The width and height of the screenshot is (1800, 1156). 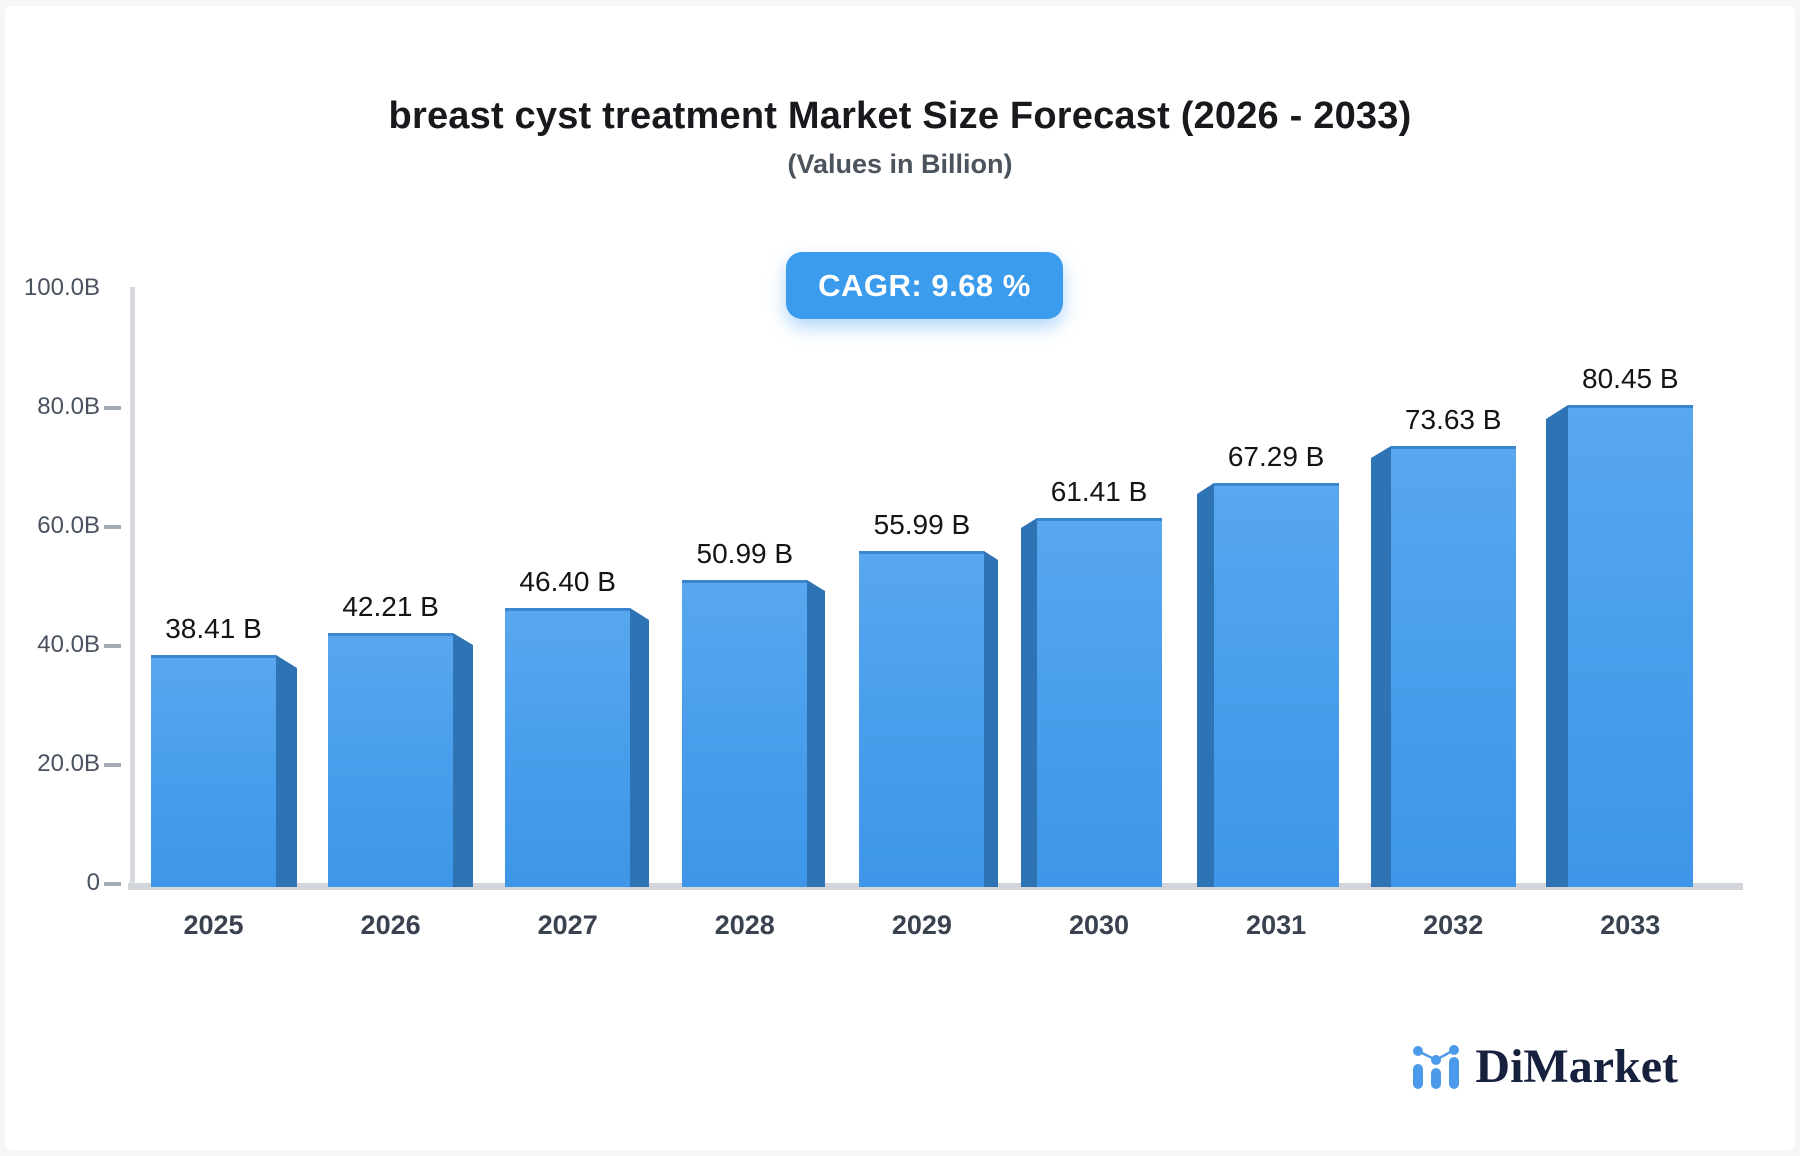 I want to click on x-axis-label-2030: 2030, so click(x=1099, y=925).